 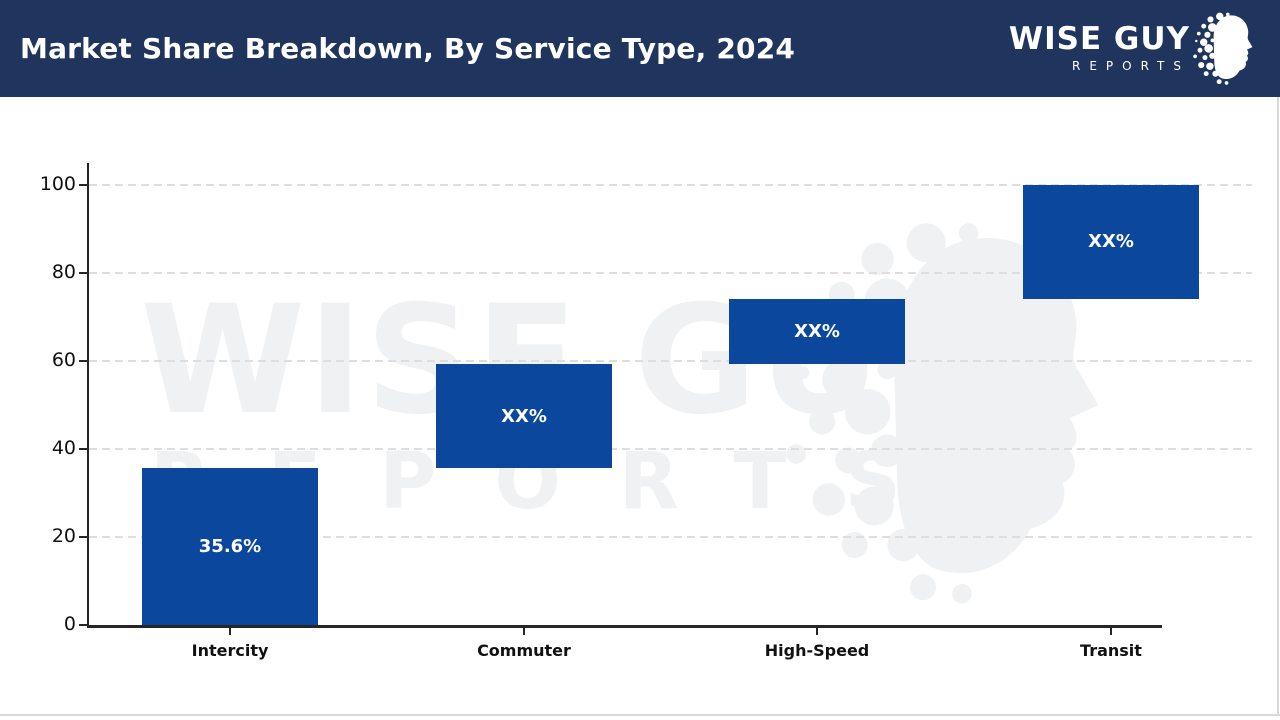 What do you see at coordinates (1130, 66) in the screenshot?
I see `brand-subtitle: REPORTS` at bounding box center [1130, 66].